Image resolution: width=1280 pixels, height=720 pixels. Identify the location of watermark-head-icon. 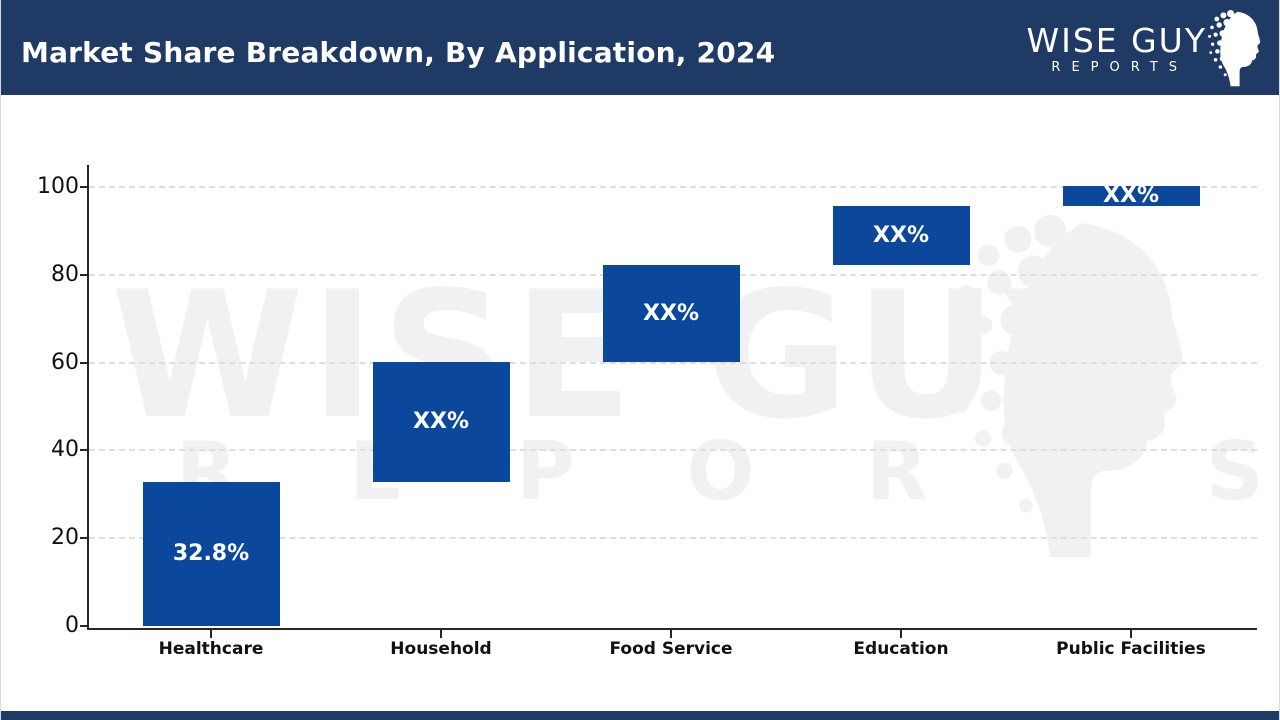
(1066, 386).